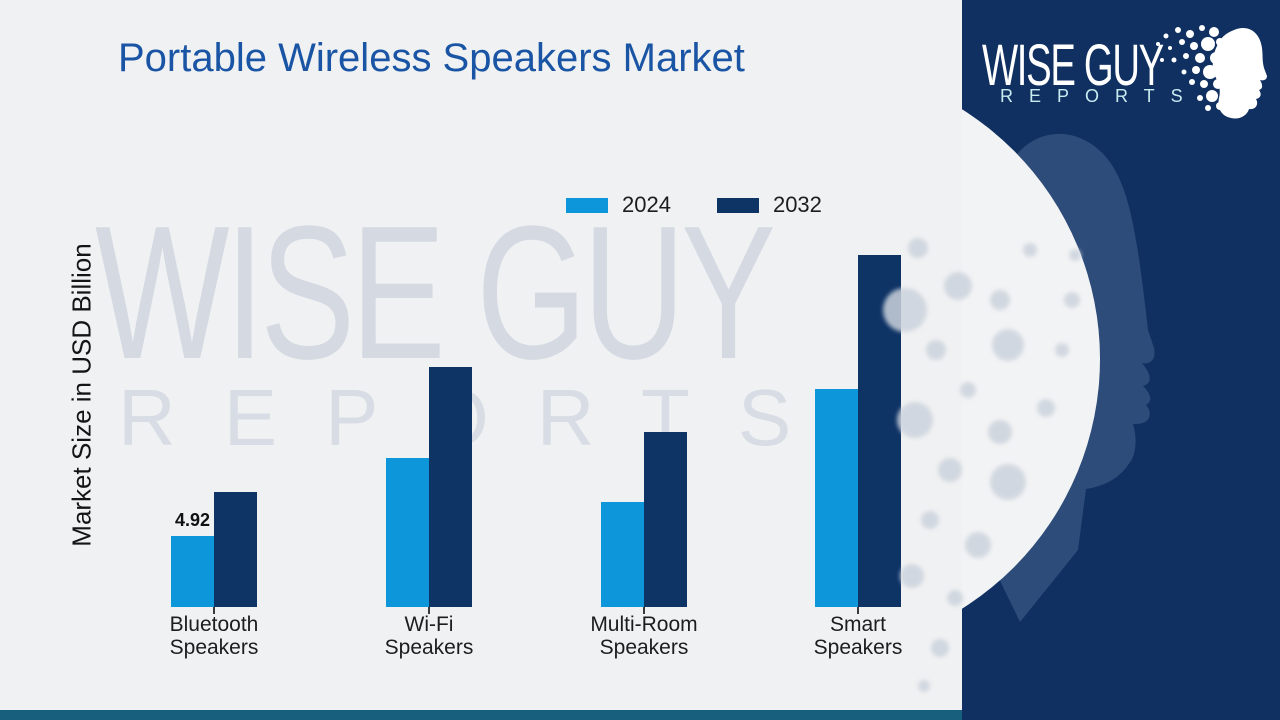 This screenshot has height=720, width=1280. What do you see at coordinates (694, 205) in the screenshot?
I see `legend: 2024 2032` at bounding box center [694, 205].